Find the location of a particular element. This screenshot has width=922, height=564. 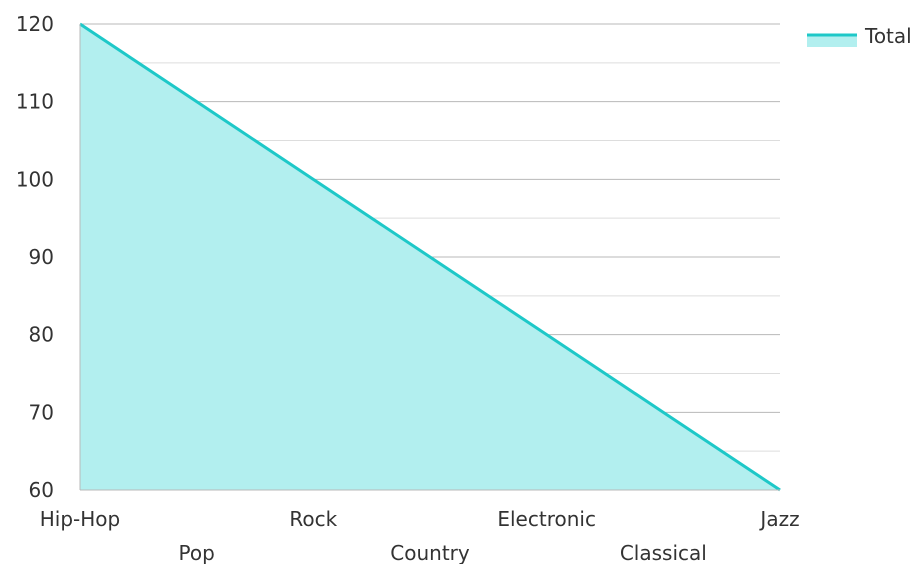

x-tick-label: Electronic is located at coordinates (546, 519).